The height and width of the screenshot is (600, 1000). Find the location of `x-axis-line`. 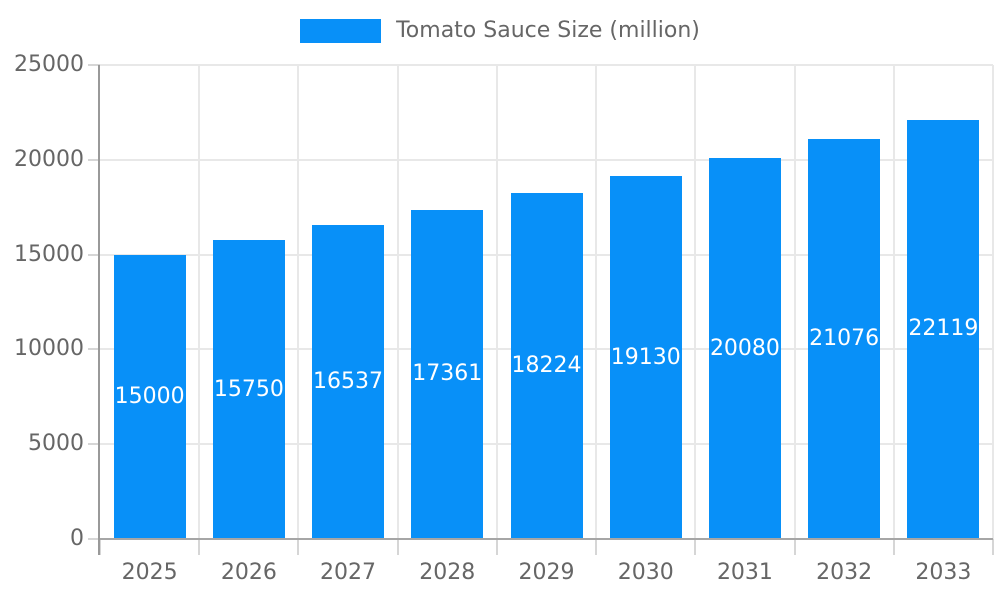

x-axis-line is located at coordinates (546, 539).